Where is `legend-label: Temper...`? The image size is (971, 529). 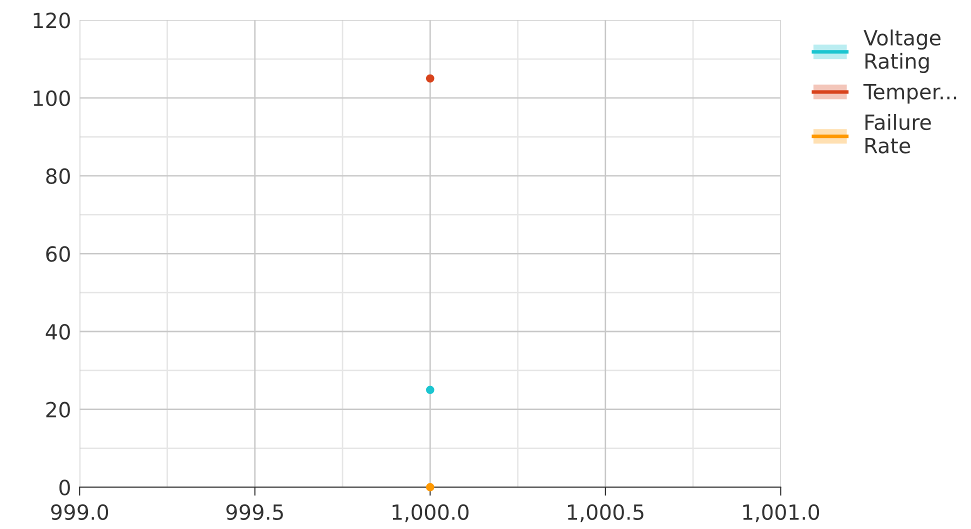
legend-label: Temper... is located at coordinates (909, 94).